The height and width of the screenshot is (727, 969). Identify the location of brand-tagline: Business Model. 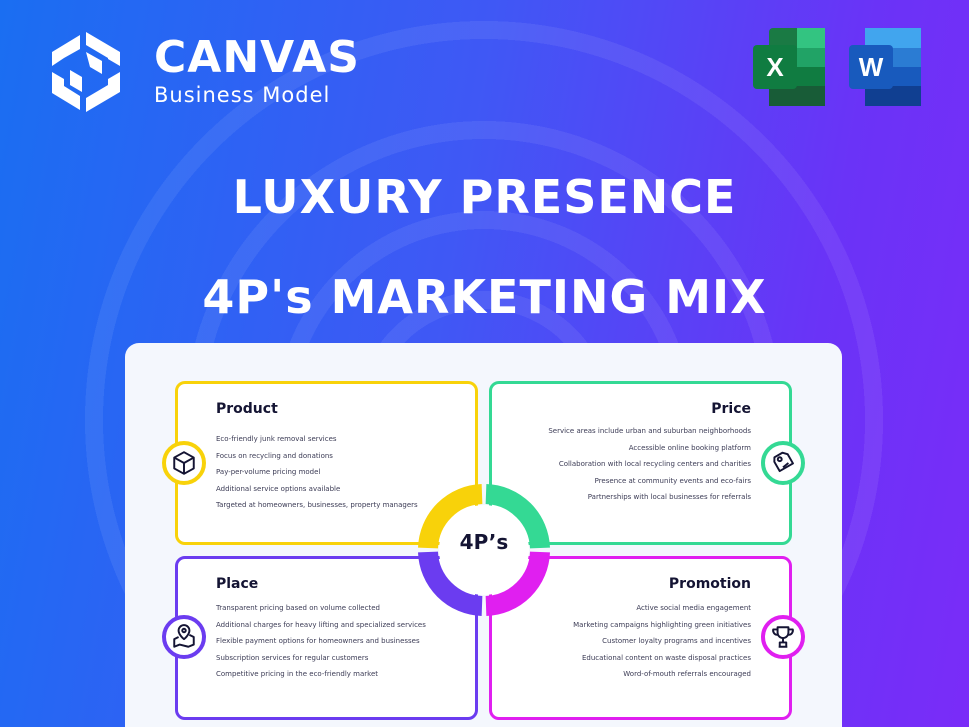
(242, 95).